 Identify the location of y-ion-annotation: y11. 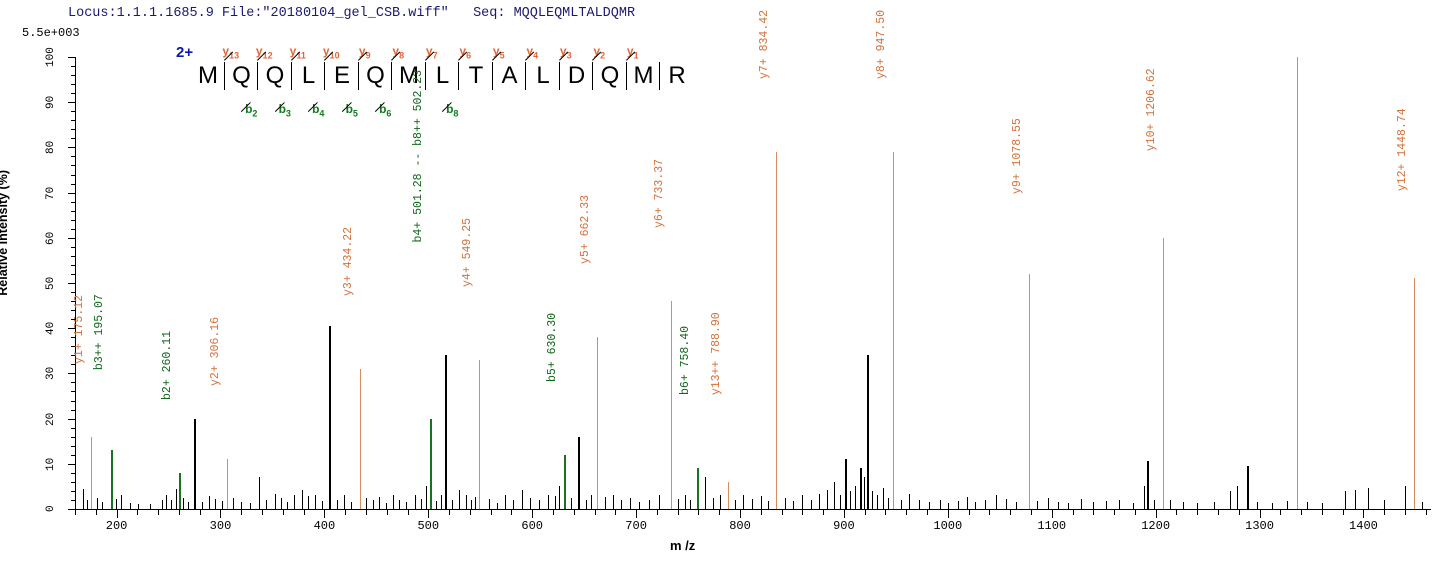
(297, 52).